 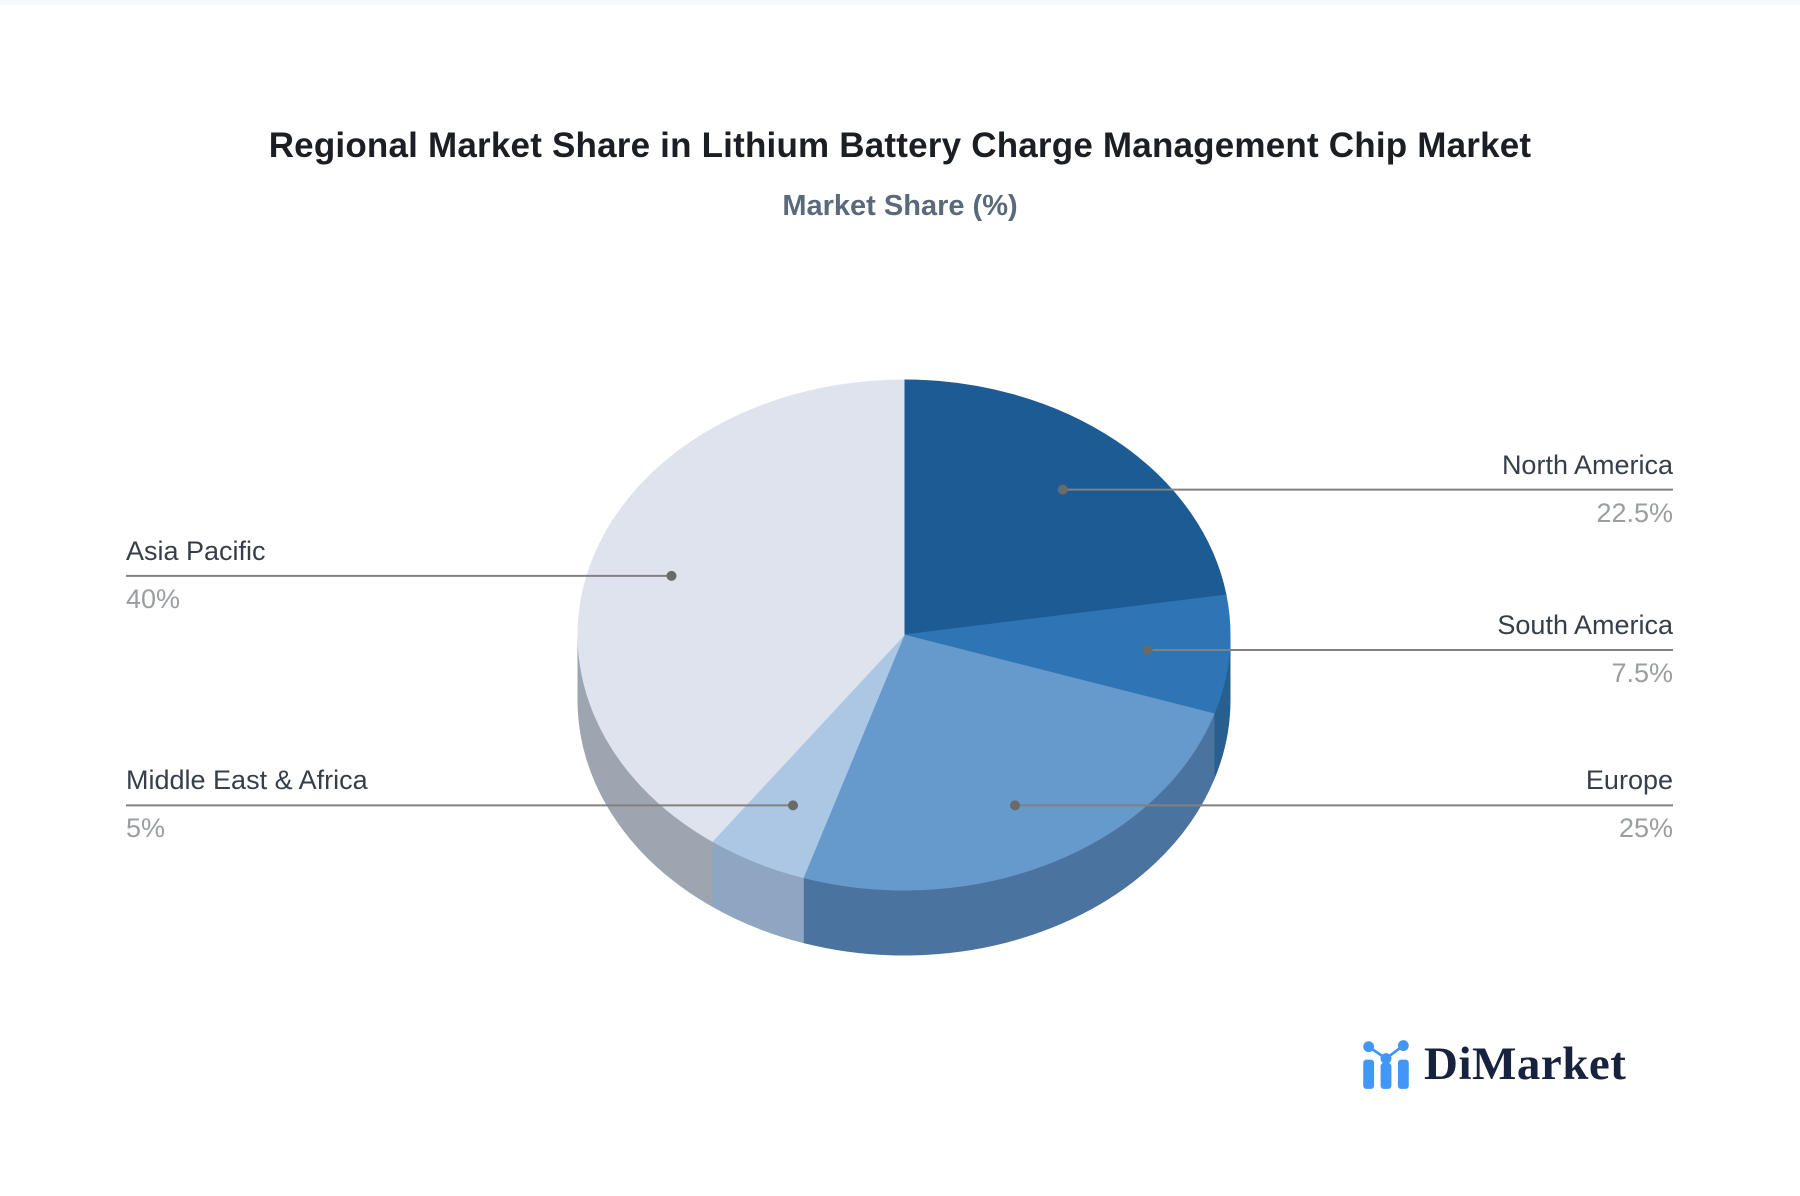 What do you see at coordinates (1015, 805) in the screenshot?
I see `leader-dot-europe` at bounding box center [1015, 805].